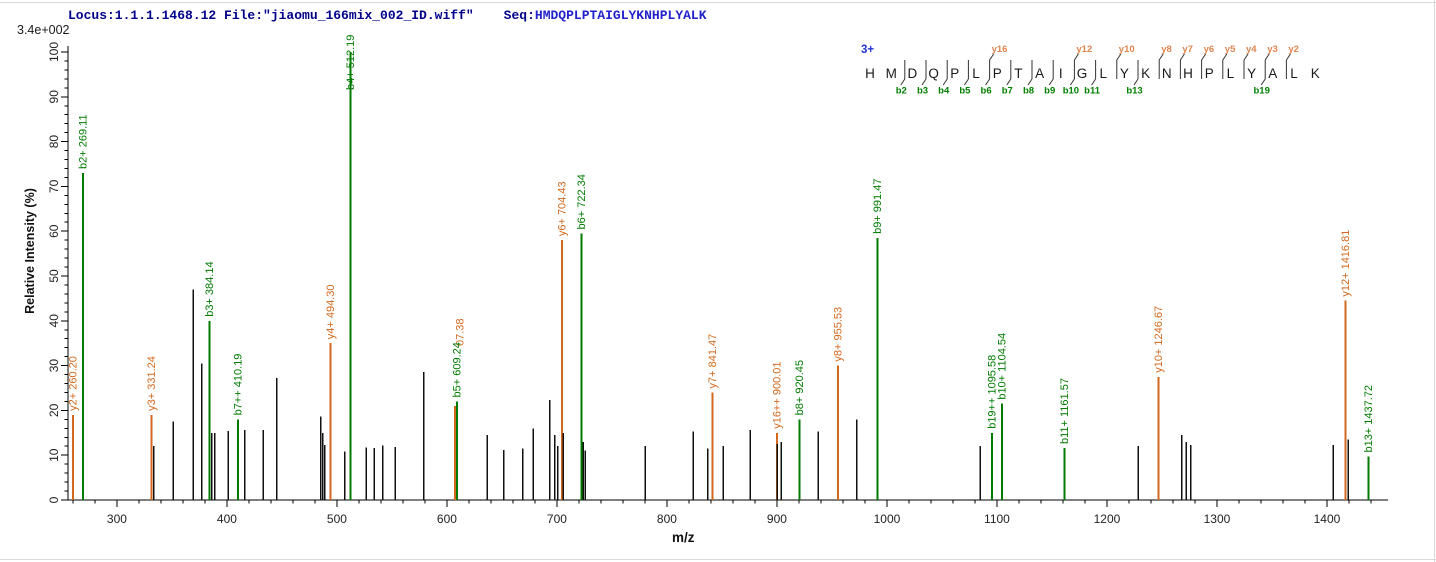  What do you see at coordinates (54, 366) in the screenshot?
I see `y-tick-label: 30` at bounding box center [54, 366].